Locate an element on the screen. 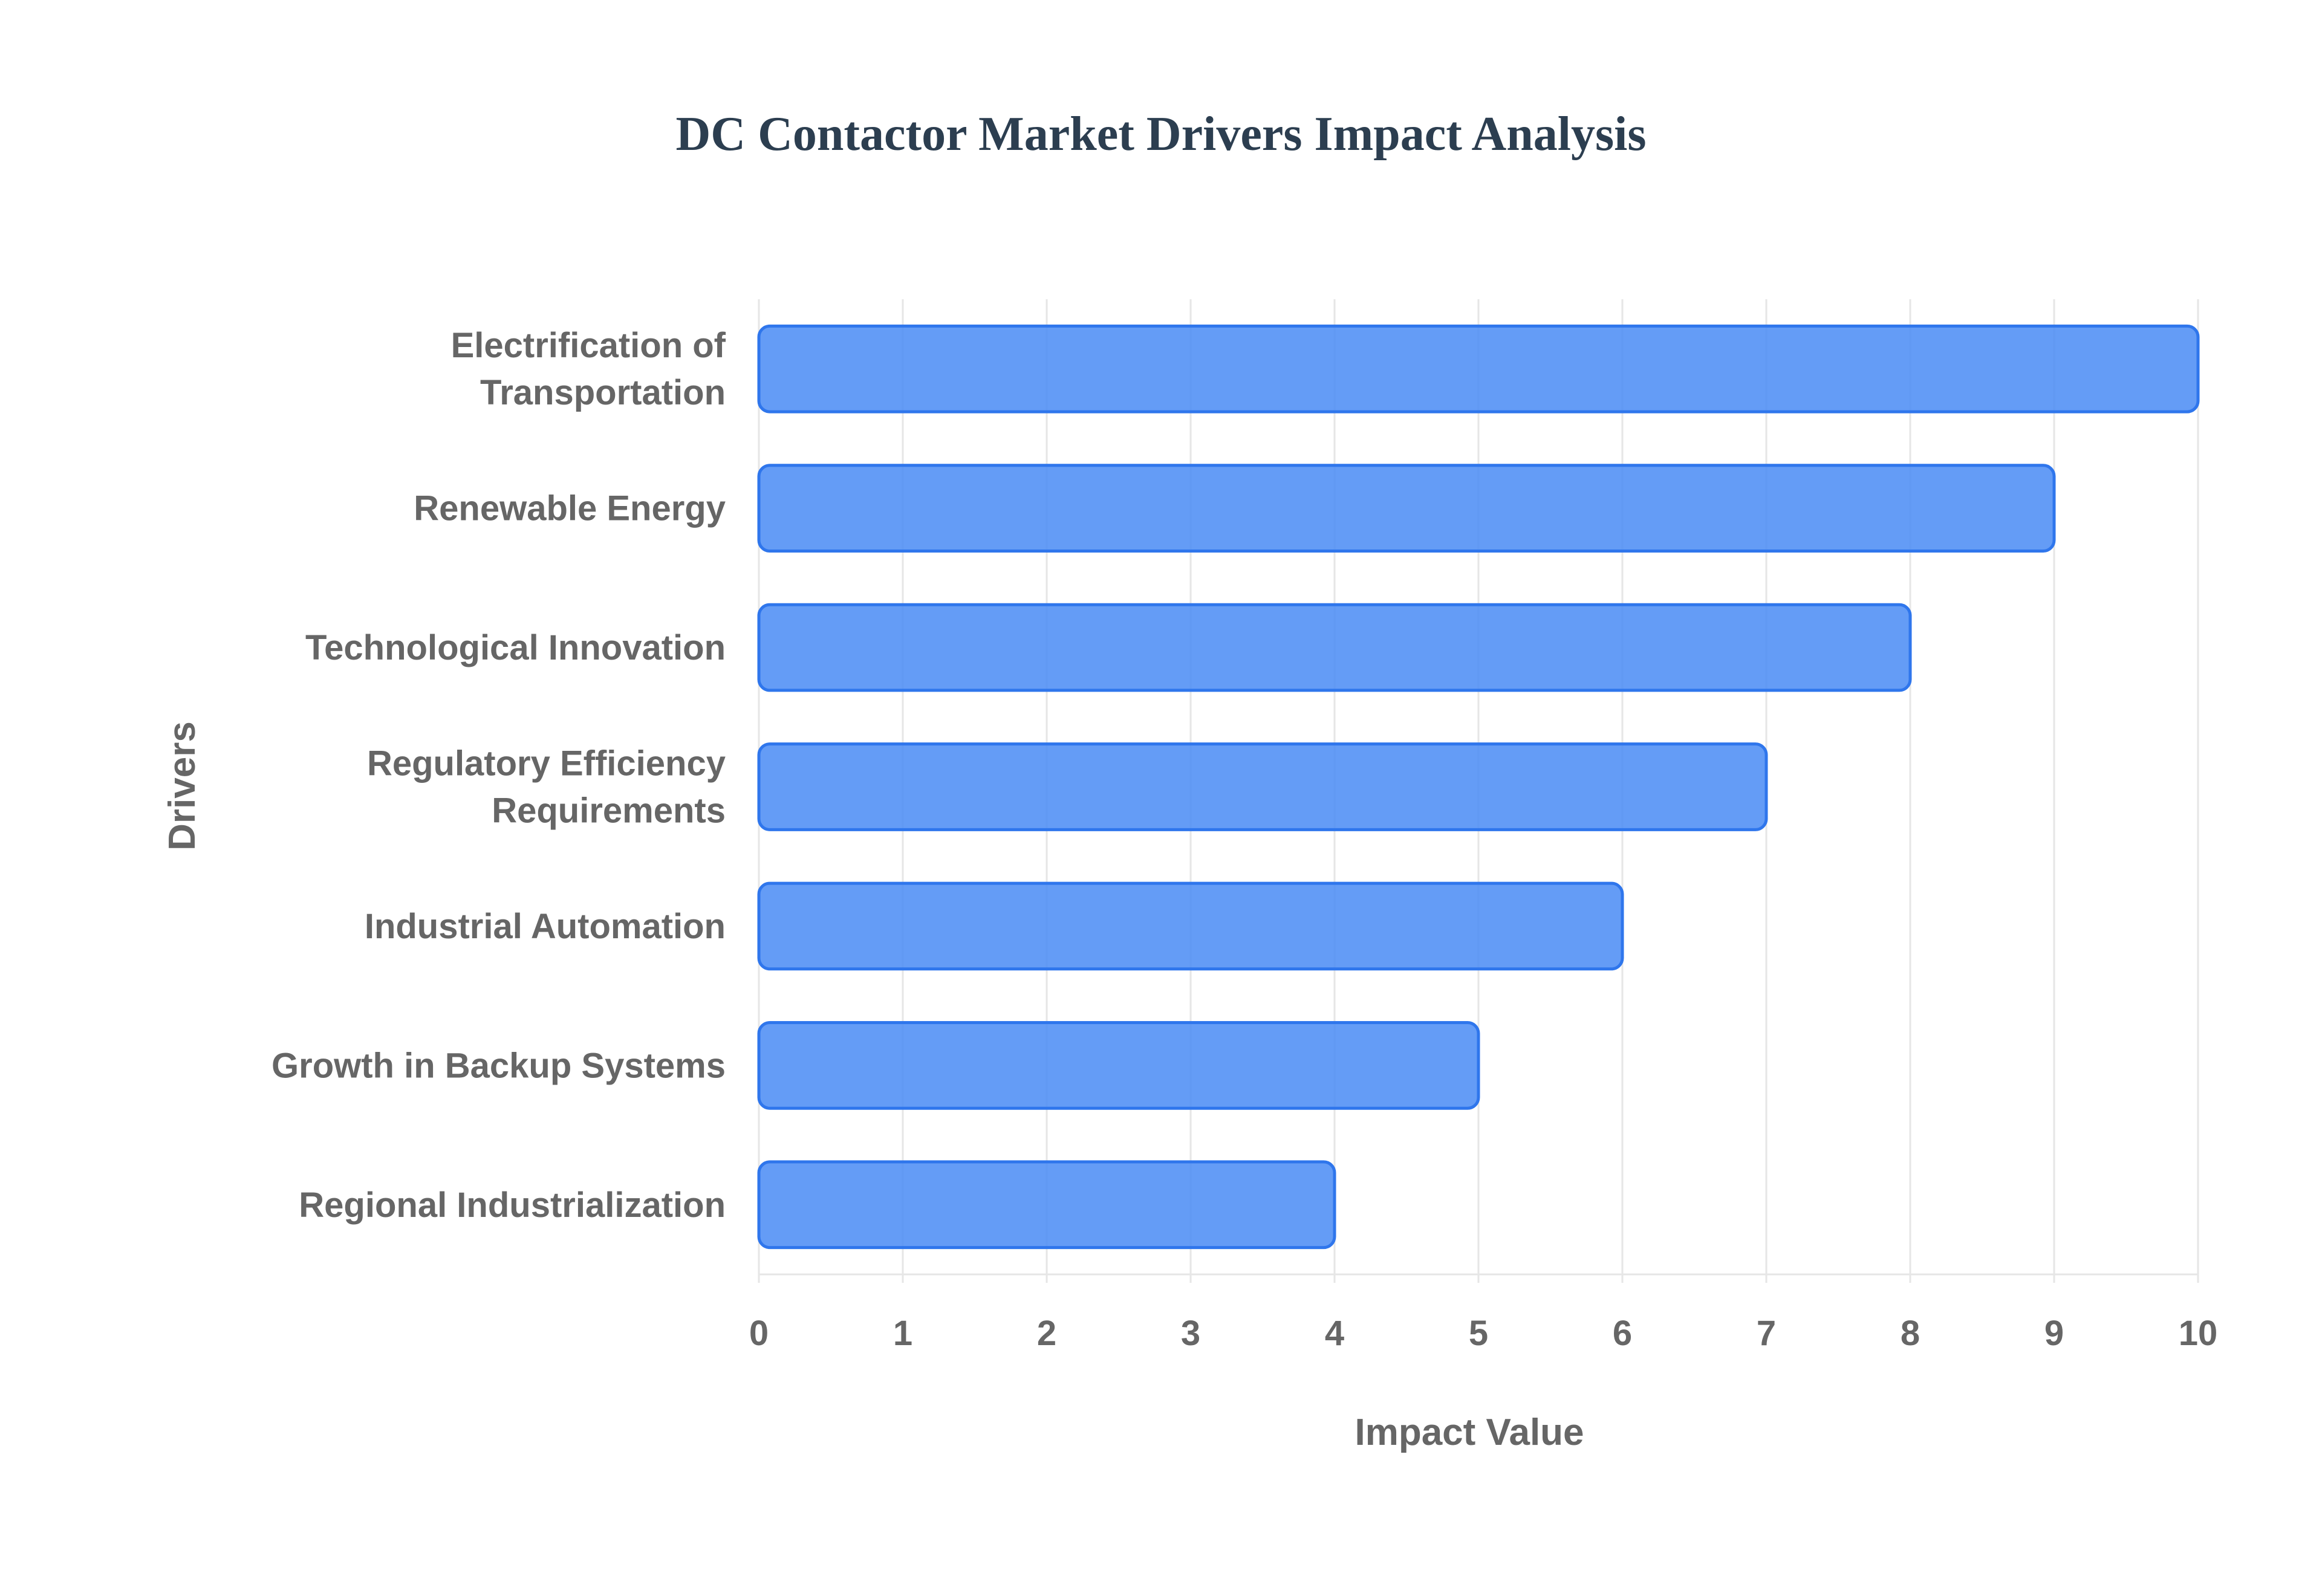 Image resolution: width=2322 pixels, height=1596 pixels. category-label: Technological Innovation is located at coordinates (515, 647).